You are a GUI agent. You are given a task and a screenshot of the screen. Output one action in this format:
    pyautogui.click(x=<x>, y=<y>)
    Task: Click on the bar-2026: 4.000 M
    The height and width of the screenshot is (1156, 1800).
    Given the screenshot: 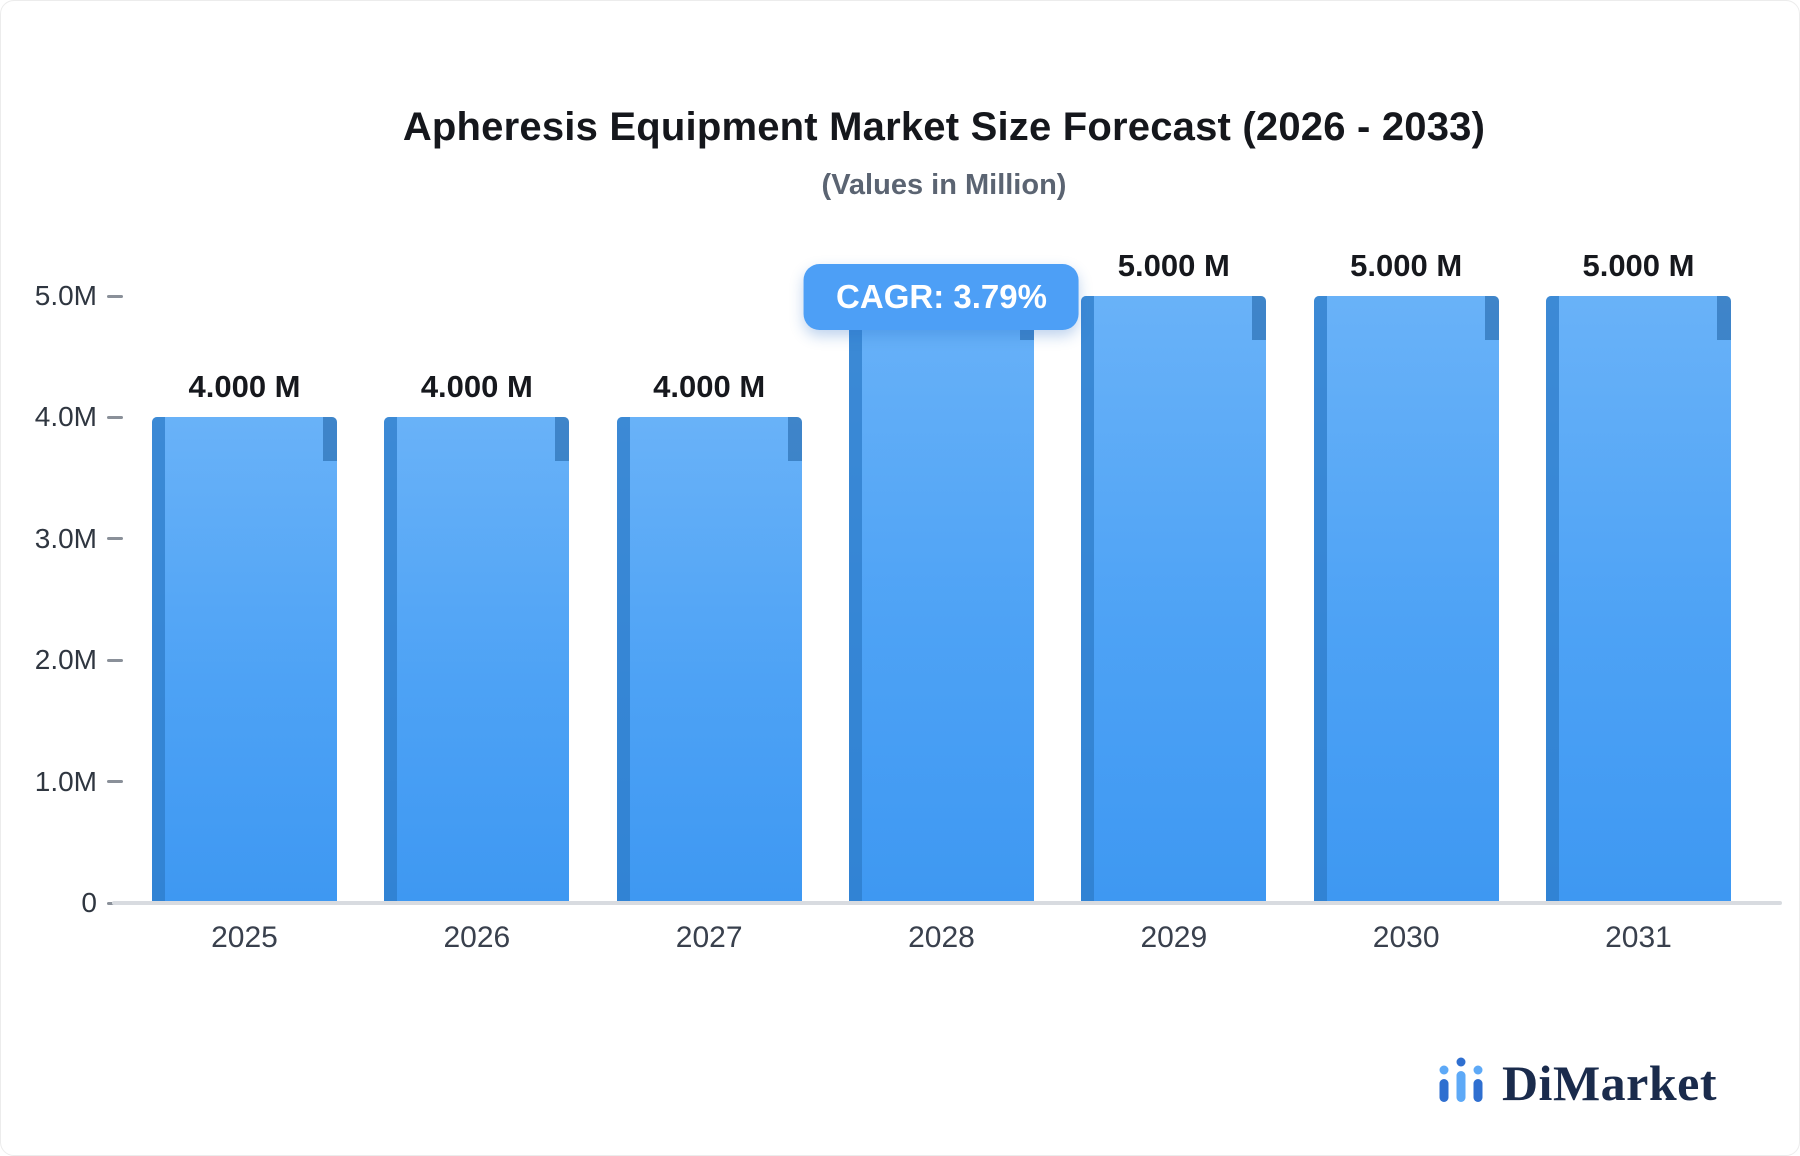 What is the action you would take?
    pyautogui.click(x=477, y=636)
    